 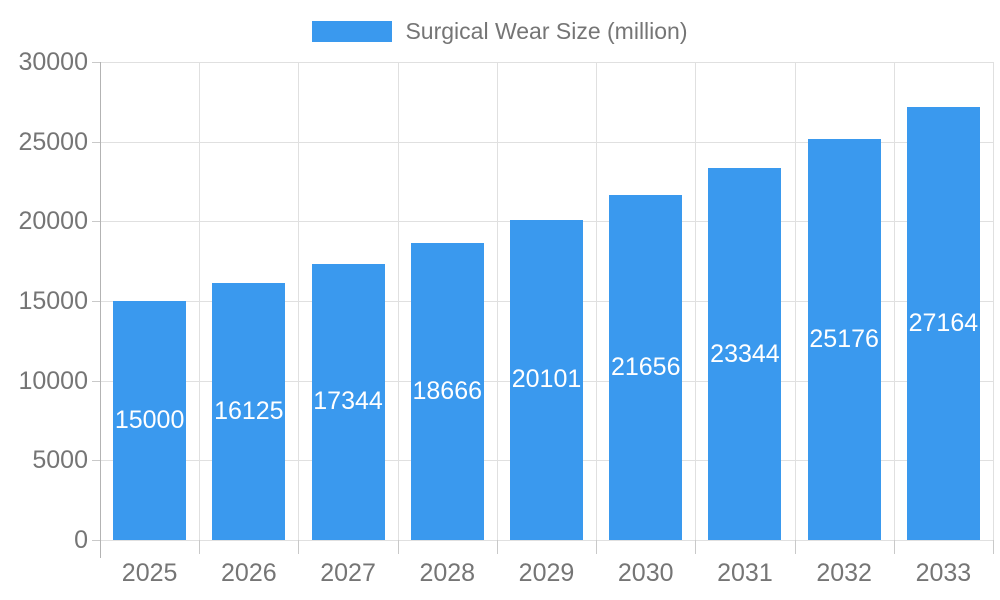 What do you see at coordinates (53, 221) in the screenshot?
I see `y-tick-label: 20000` at bounding box center [53, 221].